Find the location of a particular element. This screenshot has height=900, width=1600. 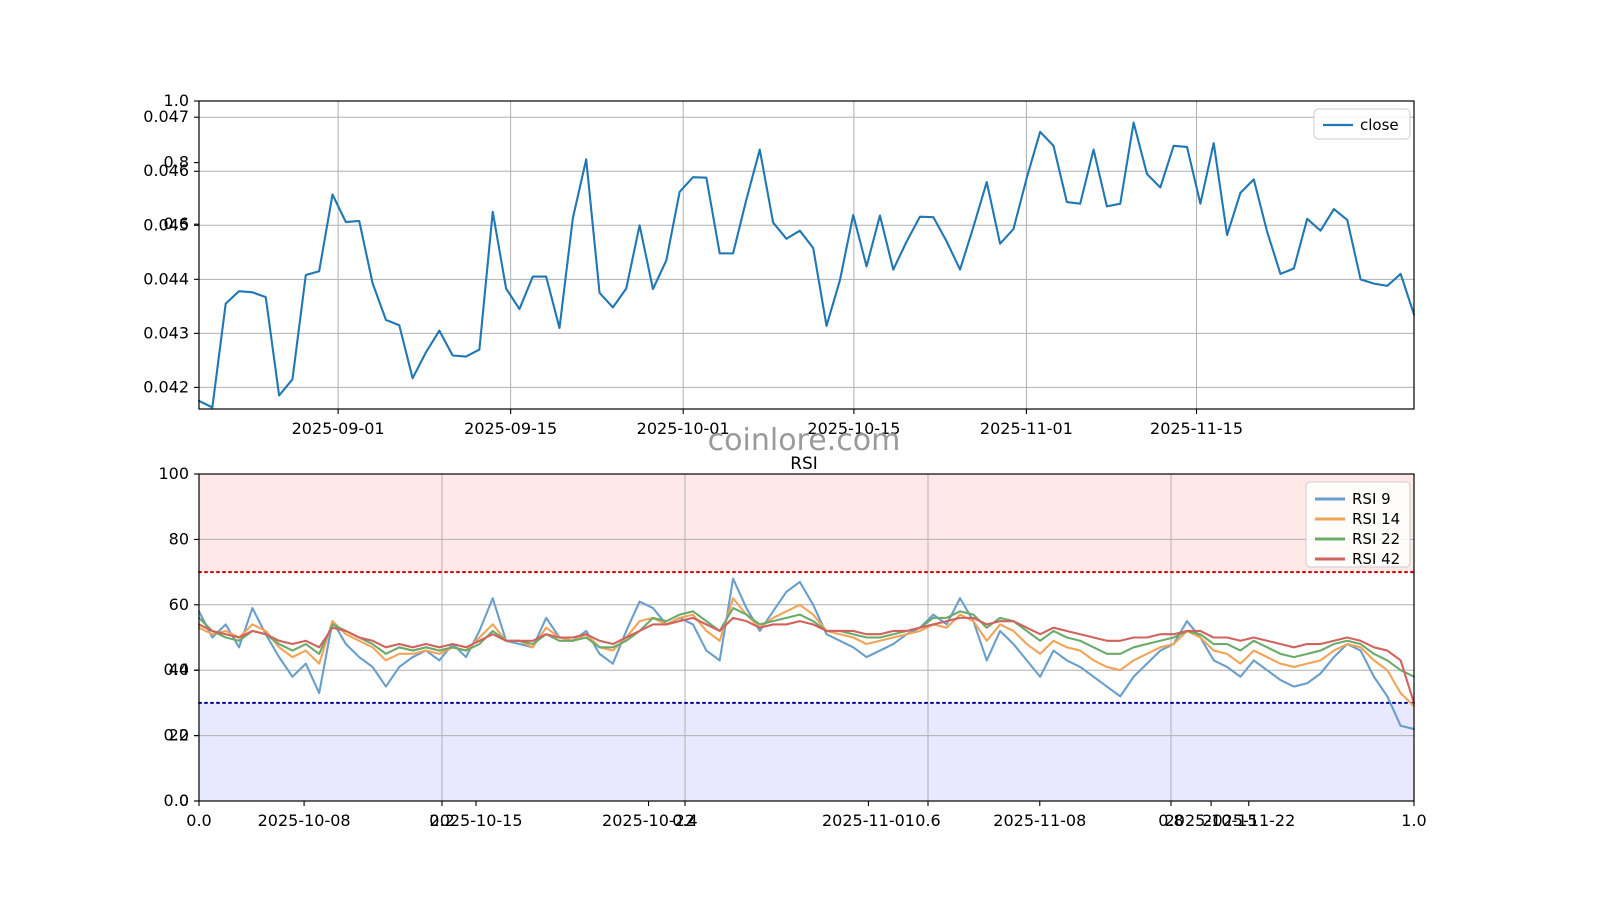

watermark-text: coinlore.com is located at coordinates (804, 440).